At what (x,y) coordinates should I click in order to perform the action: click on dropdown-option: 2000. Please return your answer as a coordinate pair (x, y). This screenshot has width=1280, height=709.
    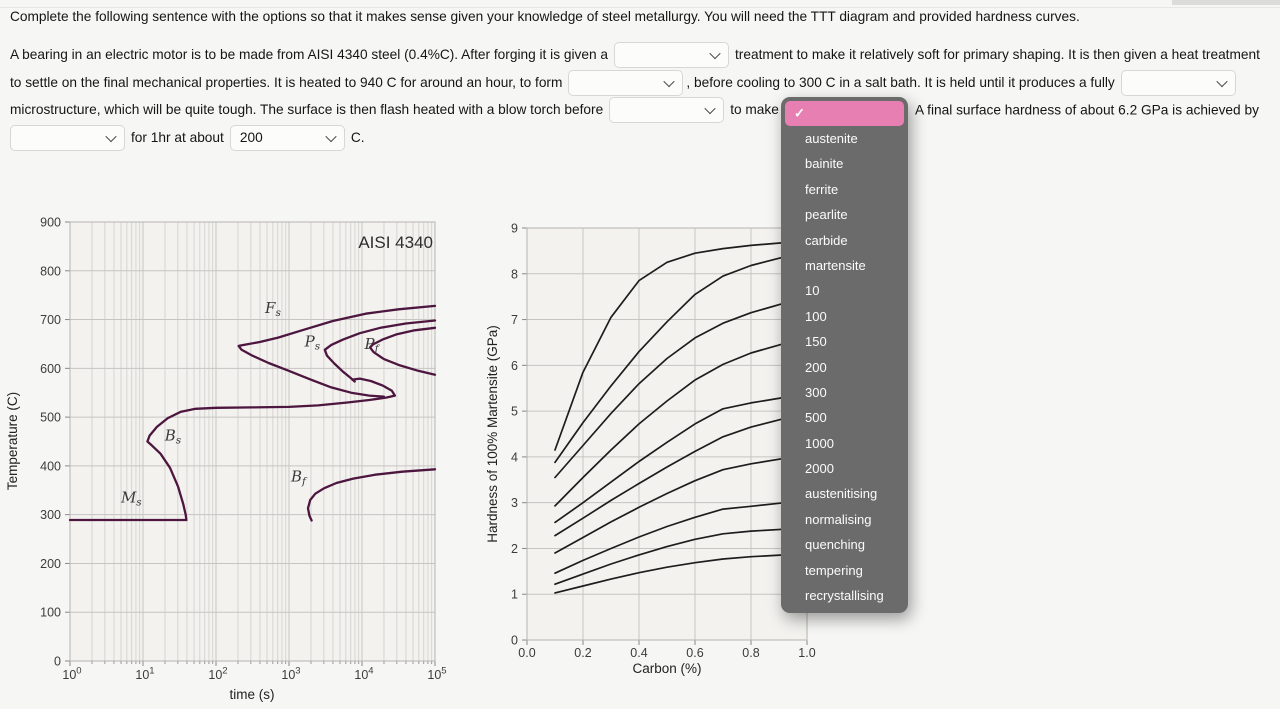
    Looking at the image, I should click on (819, 469).